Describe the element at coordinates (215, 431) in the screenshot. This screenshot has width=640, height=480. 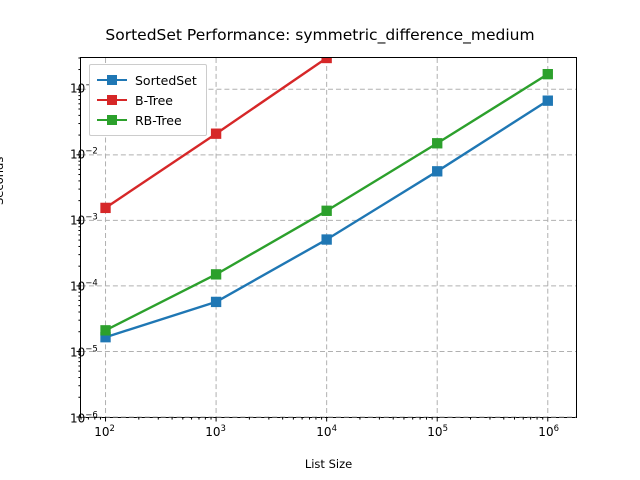
I see `x-tick-label: 103` at that location.